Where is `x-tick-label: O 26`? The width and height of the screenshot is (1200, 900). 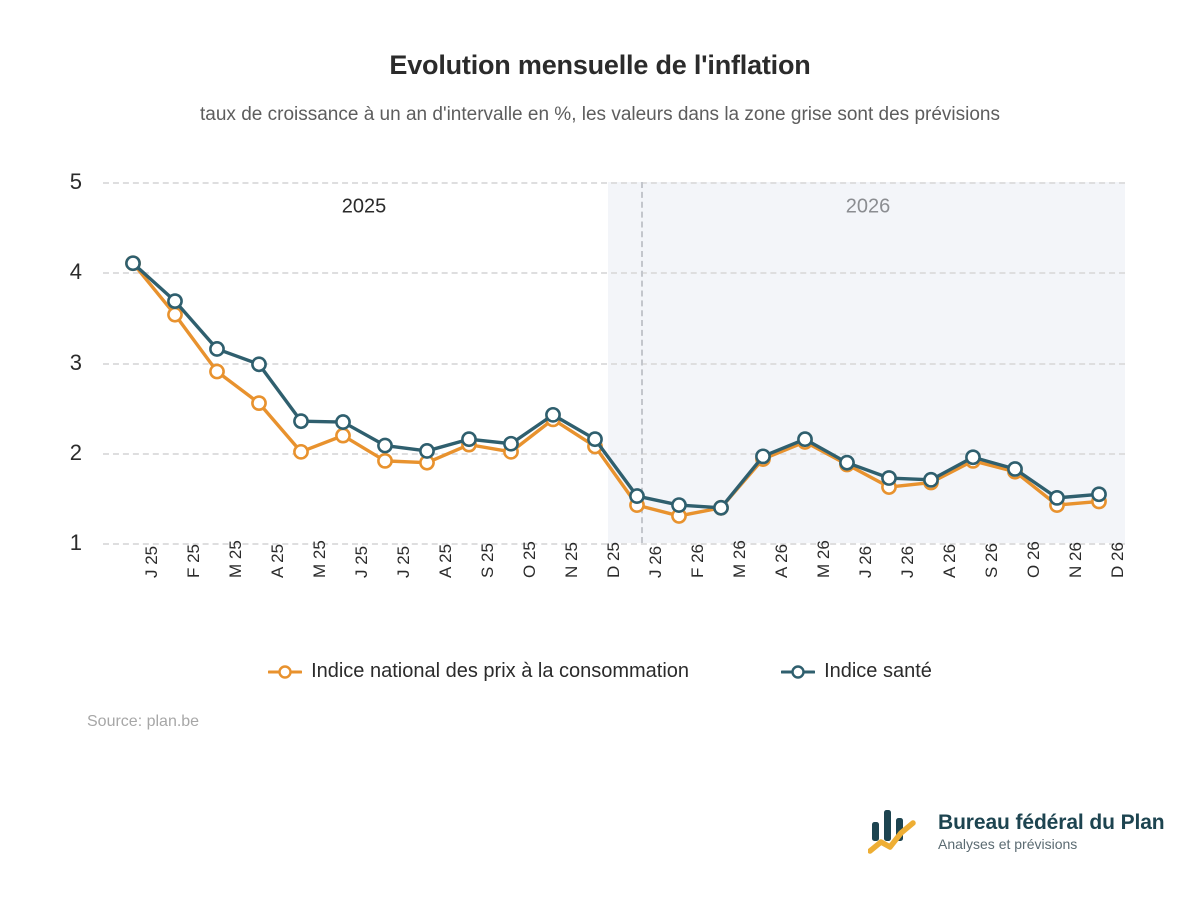
x-tick-label: O 26 is located at coordinates (1033, 559).